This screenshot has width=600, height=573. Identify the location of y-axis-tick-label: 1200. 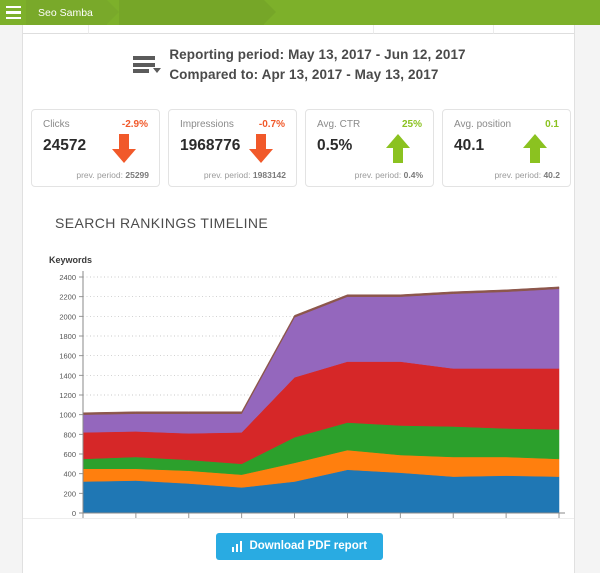
(67, 395).